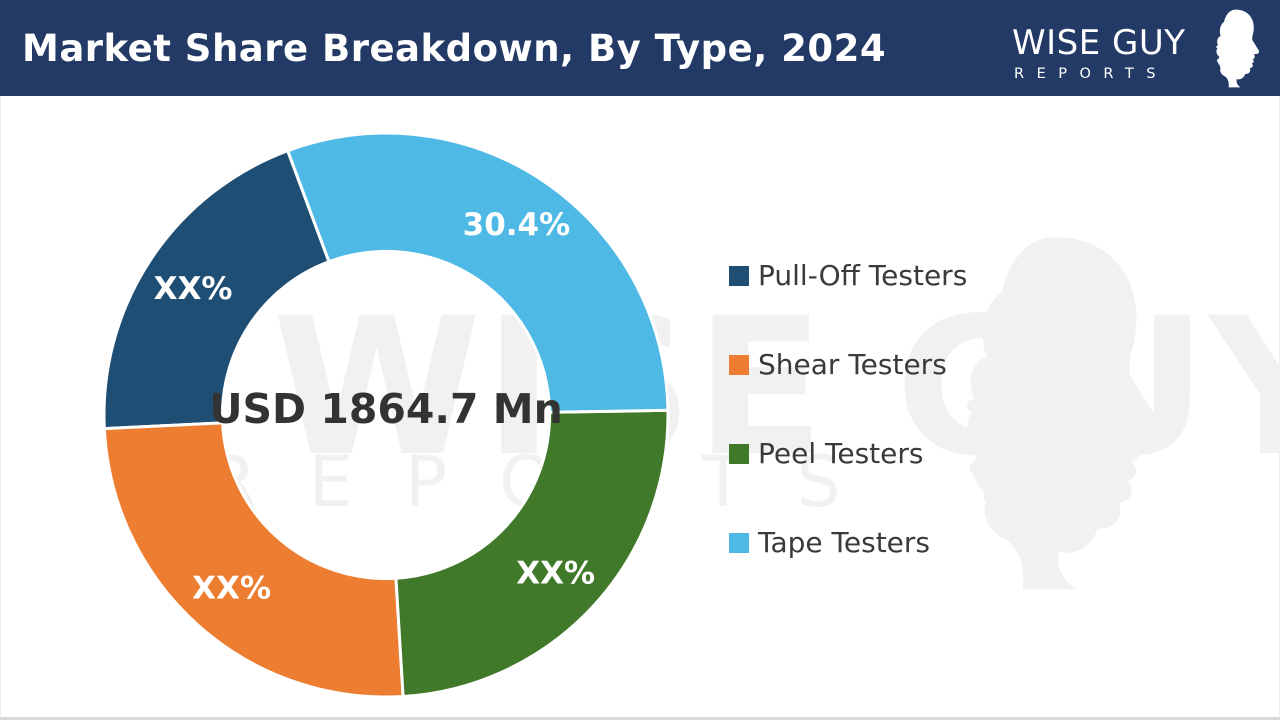 The height and width of the screenshot is (720, 1280). I want to click on logo-reports-text: REPORTS, so click(1091, 74).